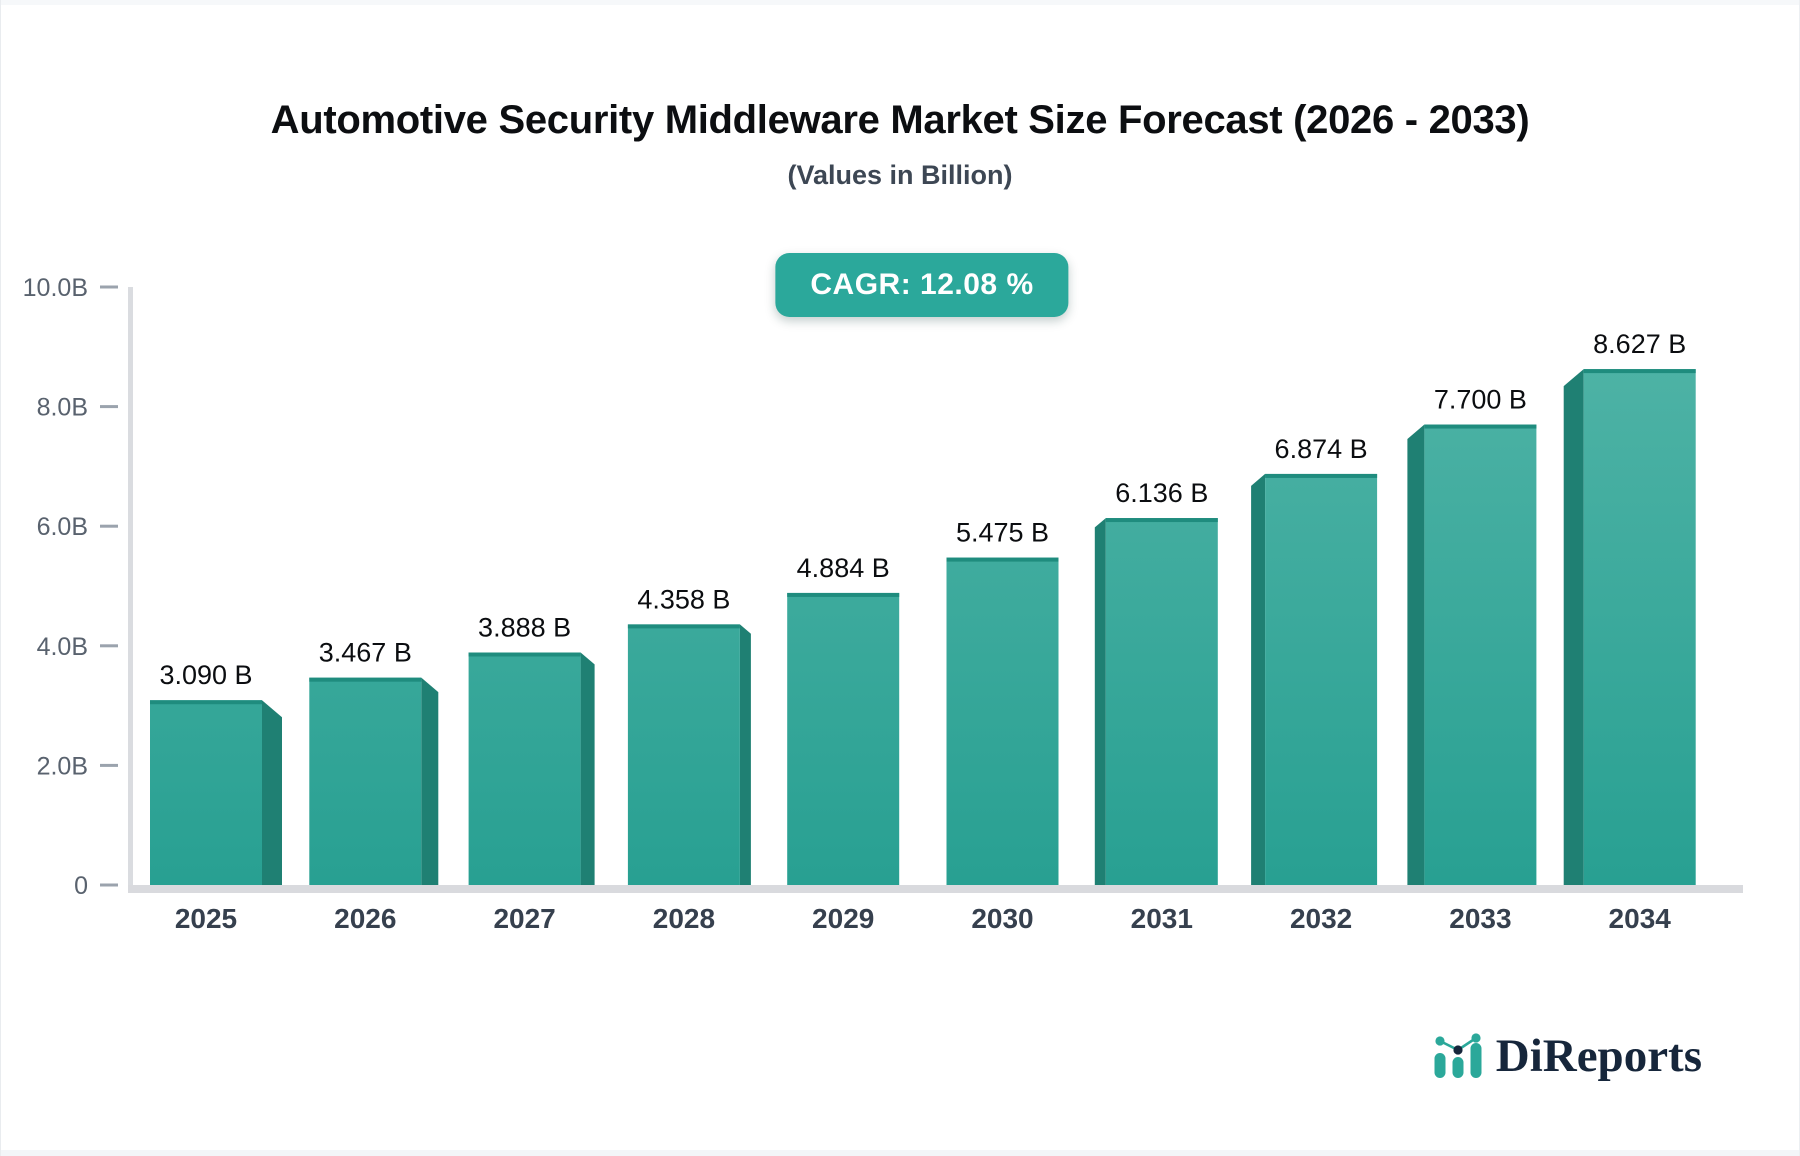 This screenshot has width=1800, height=1156. What do you see at coordinates (1640, 918) in the screenshot?
I see `x-category-label: 2034` at bounding box center [1640, 918].